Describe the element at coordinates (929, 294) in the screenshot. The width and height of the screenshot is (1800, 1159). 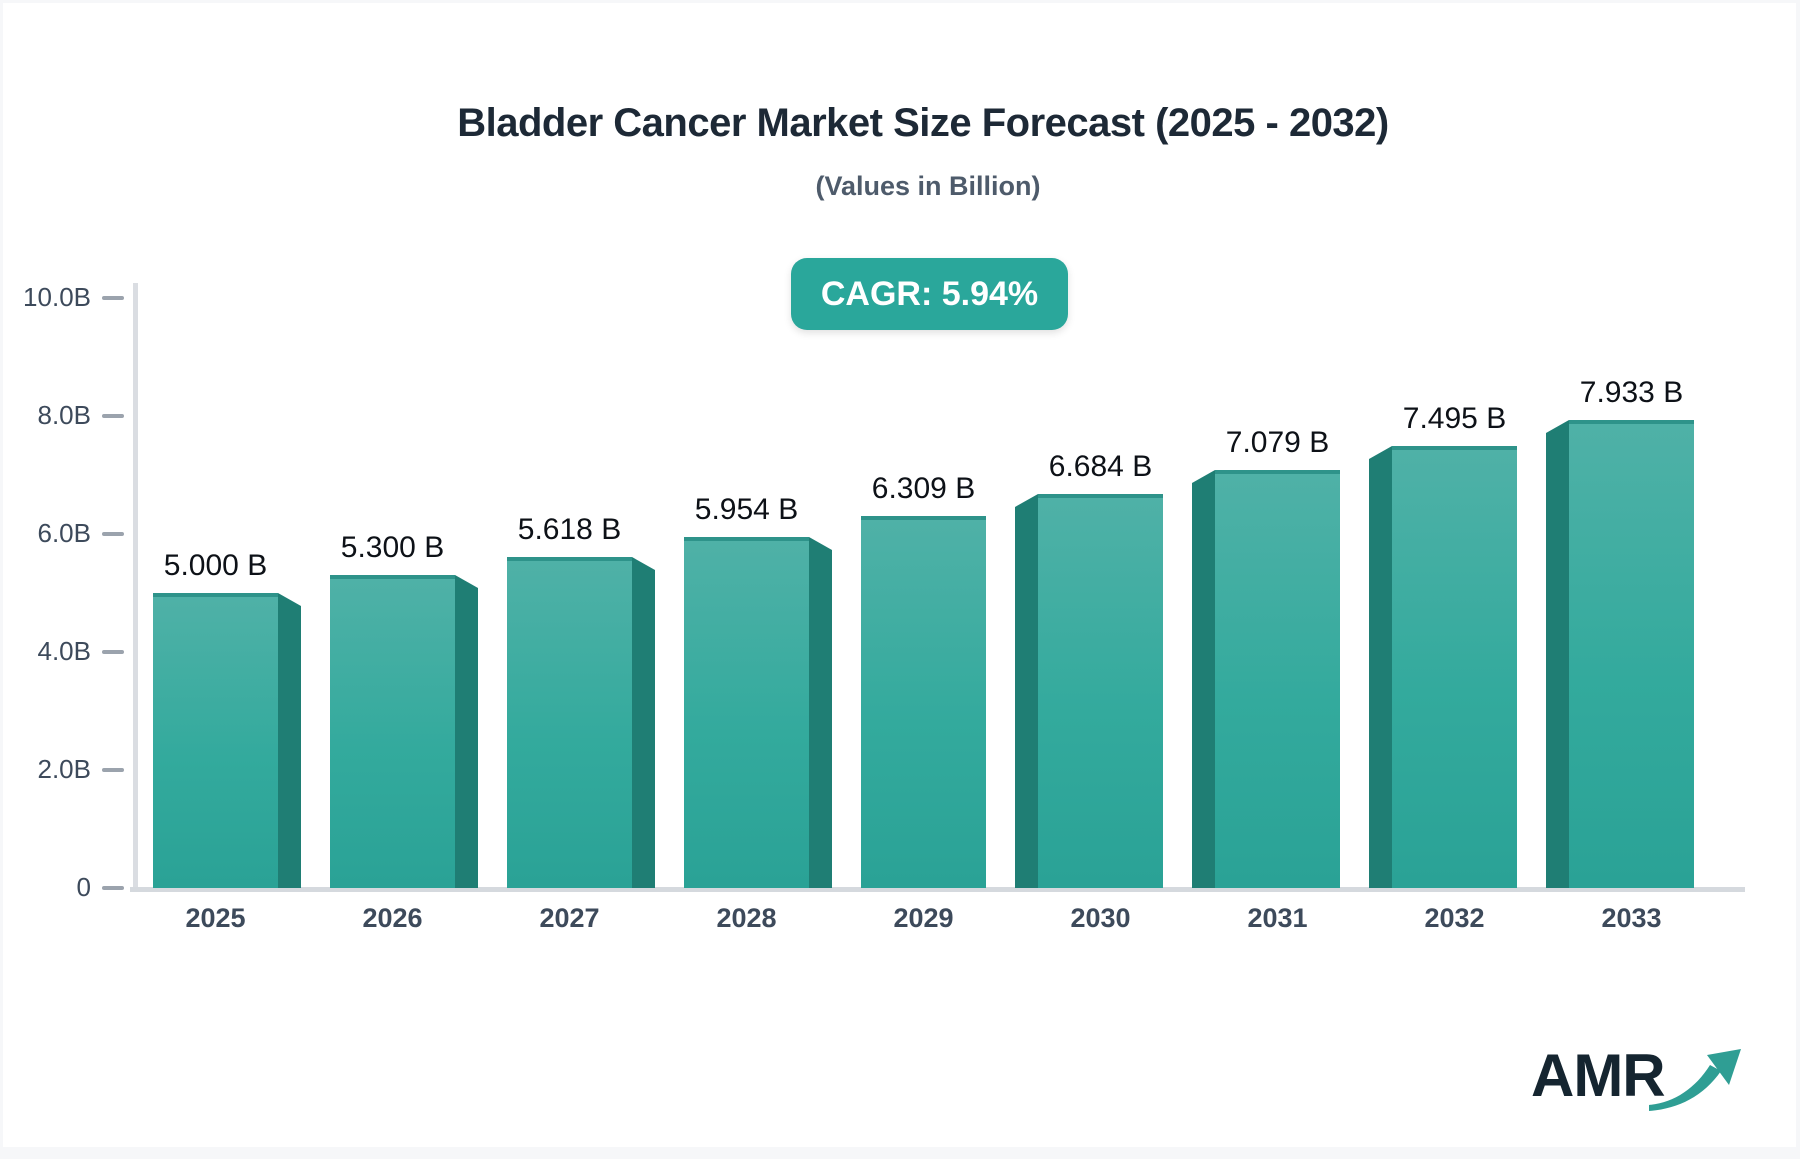
I see `cagr-badge: CAGR: 5.94%` at that location.